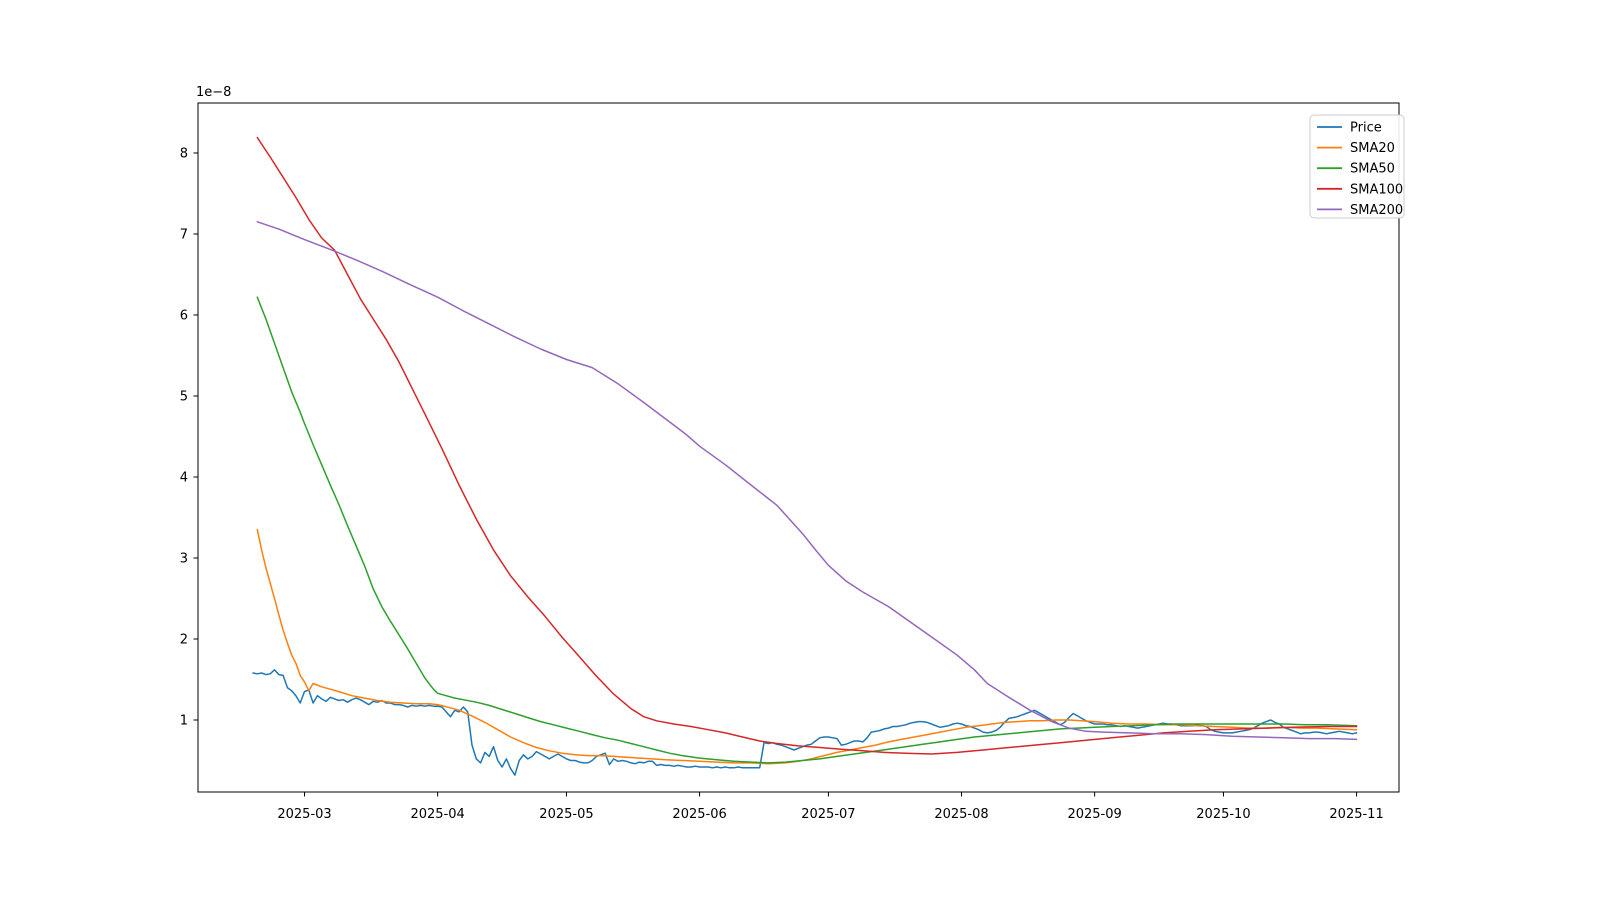 Image resolution: width=1600 pixels, height=904 pixels. I want to click on x-tick-label: 2025-10, so click(1223, 814).